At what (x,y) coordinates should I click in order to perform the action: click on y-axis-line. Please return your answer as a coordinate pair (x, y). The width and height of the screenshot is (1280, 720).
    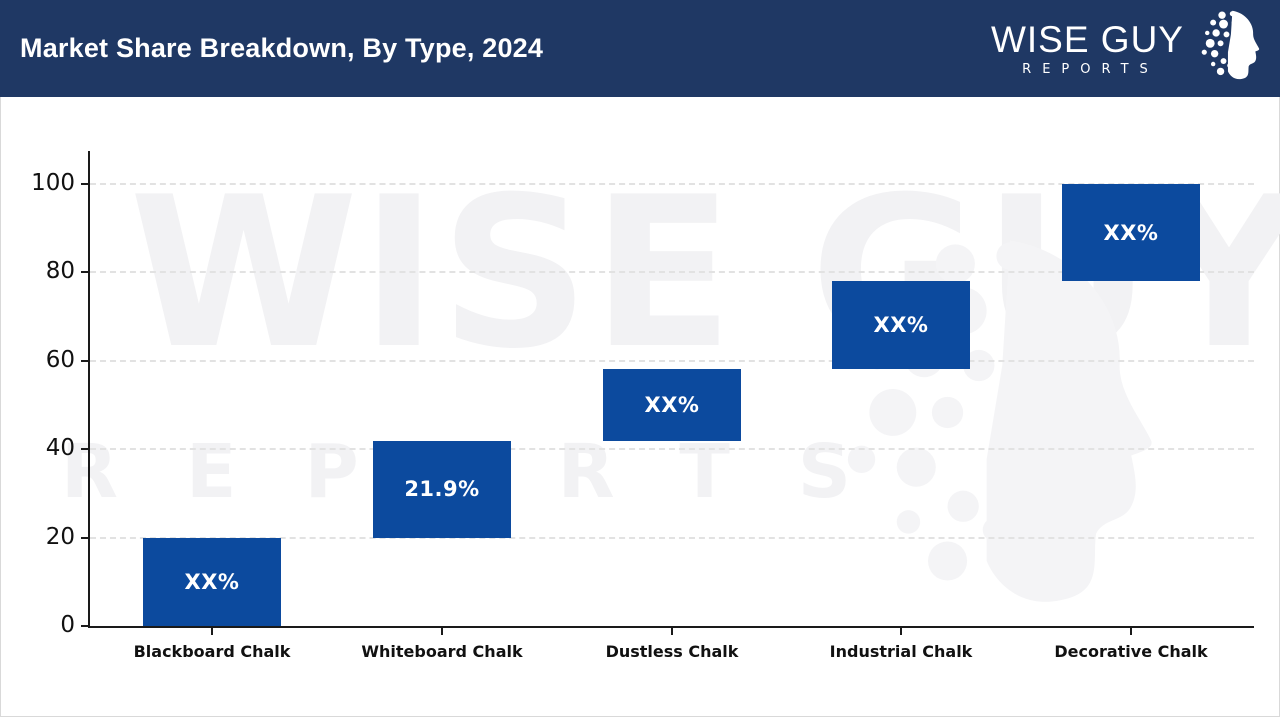
    Looking at the image, I should click on (89, 389).